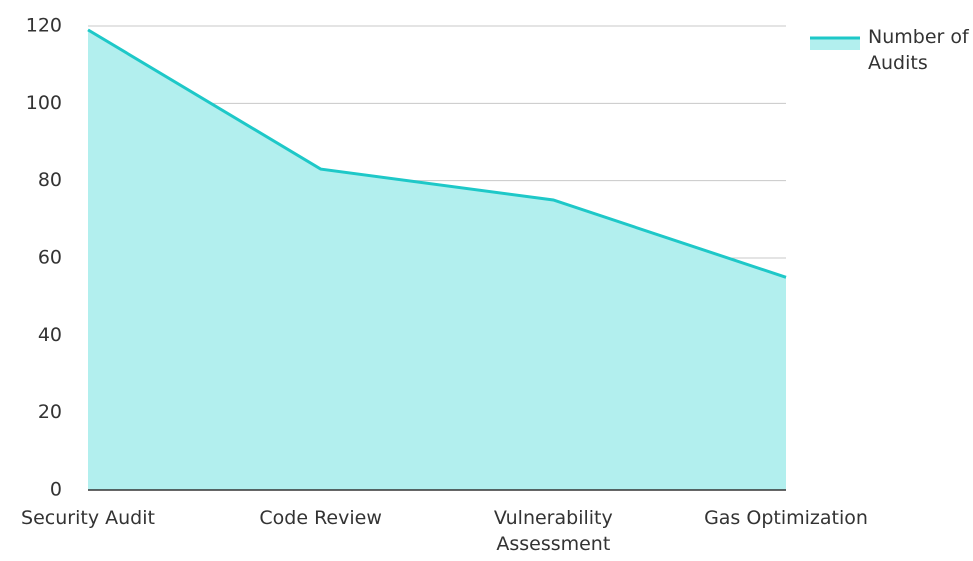 This screenshot has width=973, height=561. I want to click on y-tick-label: 100, so click(44, 103).